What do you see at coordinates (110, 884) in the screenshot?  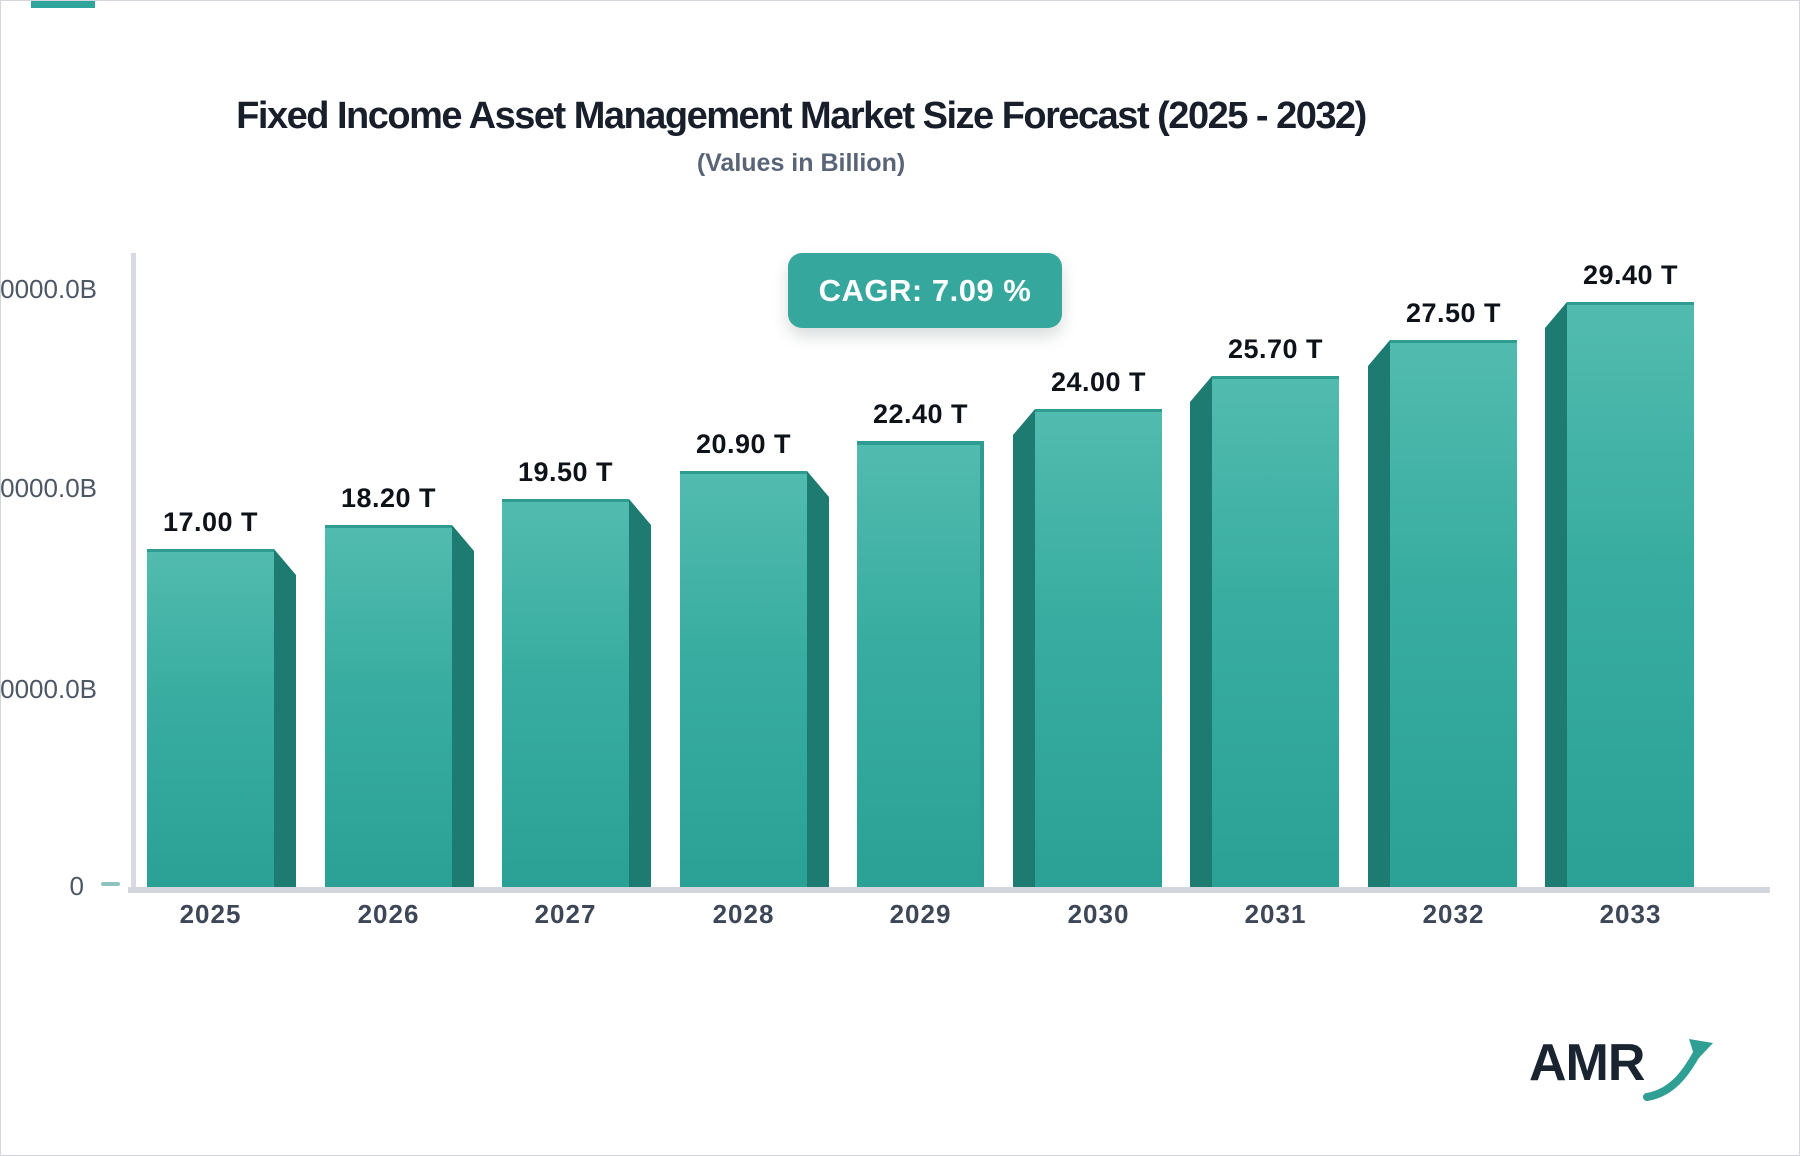 I see `zero-tick-mark` at bounding box center [110, 884].